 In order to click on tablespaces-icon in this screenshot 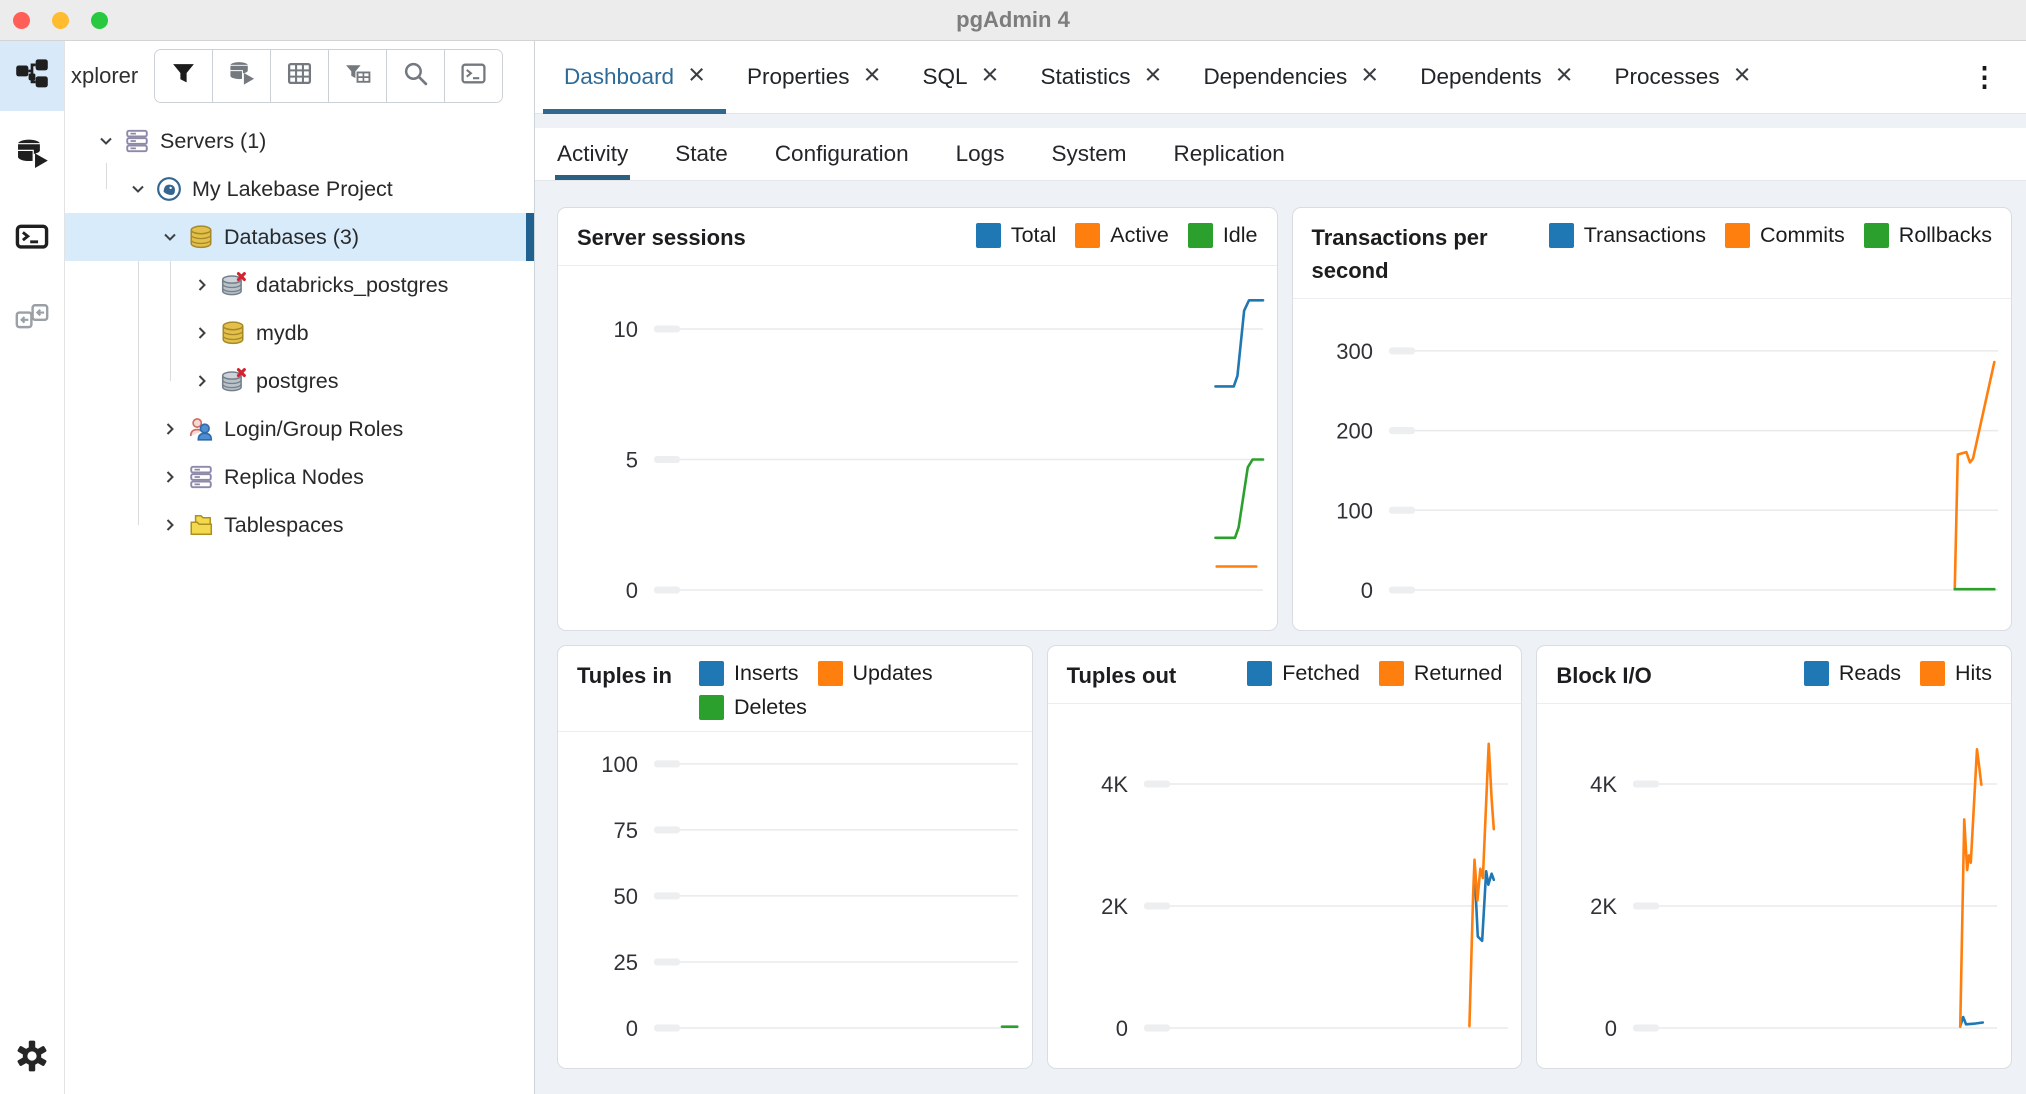, I will do `click(201, 525)`.